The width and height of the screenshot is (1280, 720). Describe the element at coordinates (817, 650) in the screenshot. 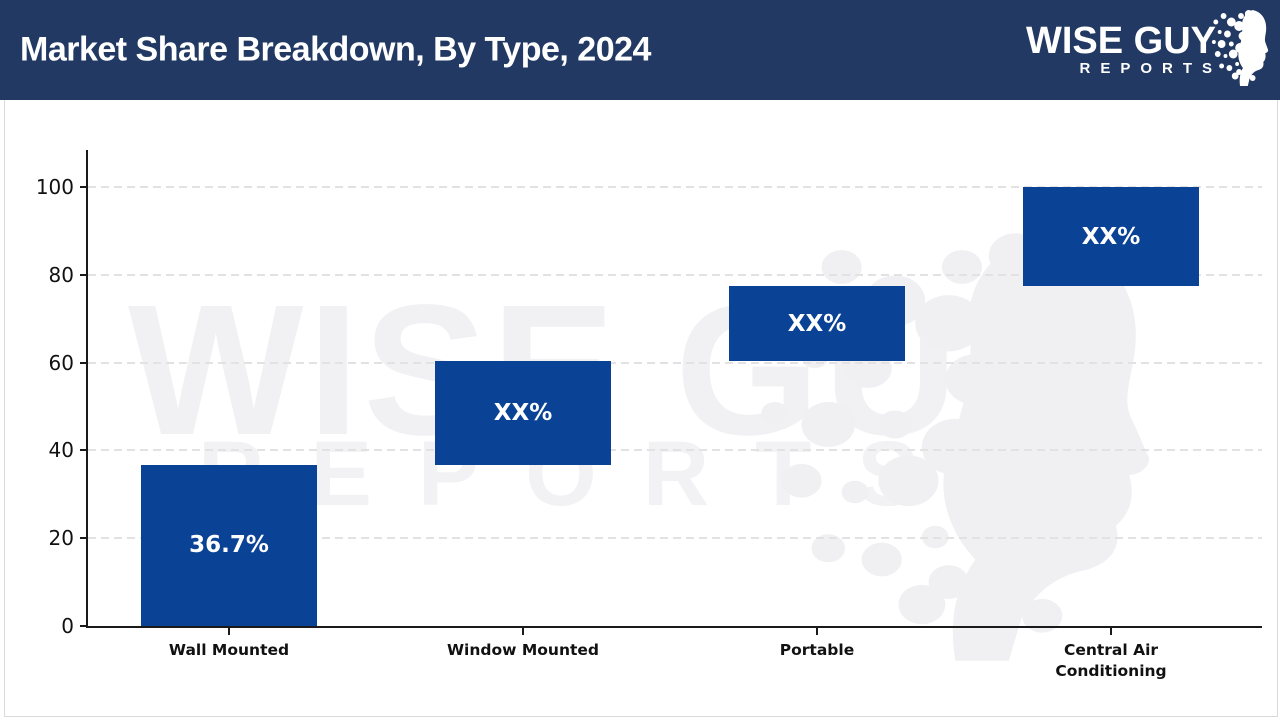

I see `x-axis-category-label: Portable` at that location.